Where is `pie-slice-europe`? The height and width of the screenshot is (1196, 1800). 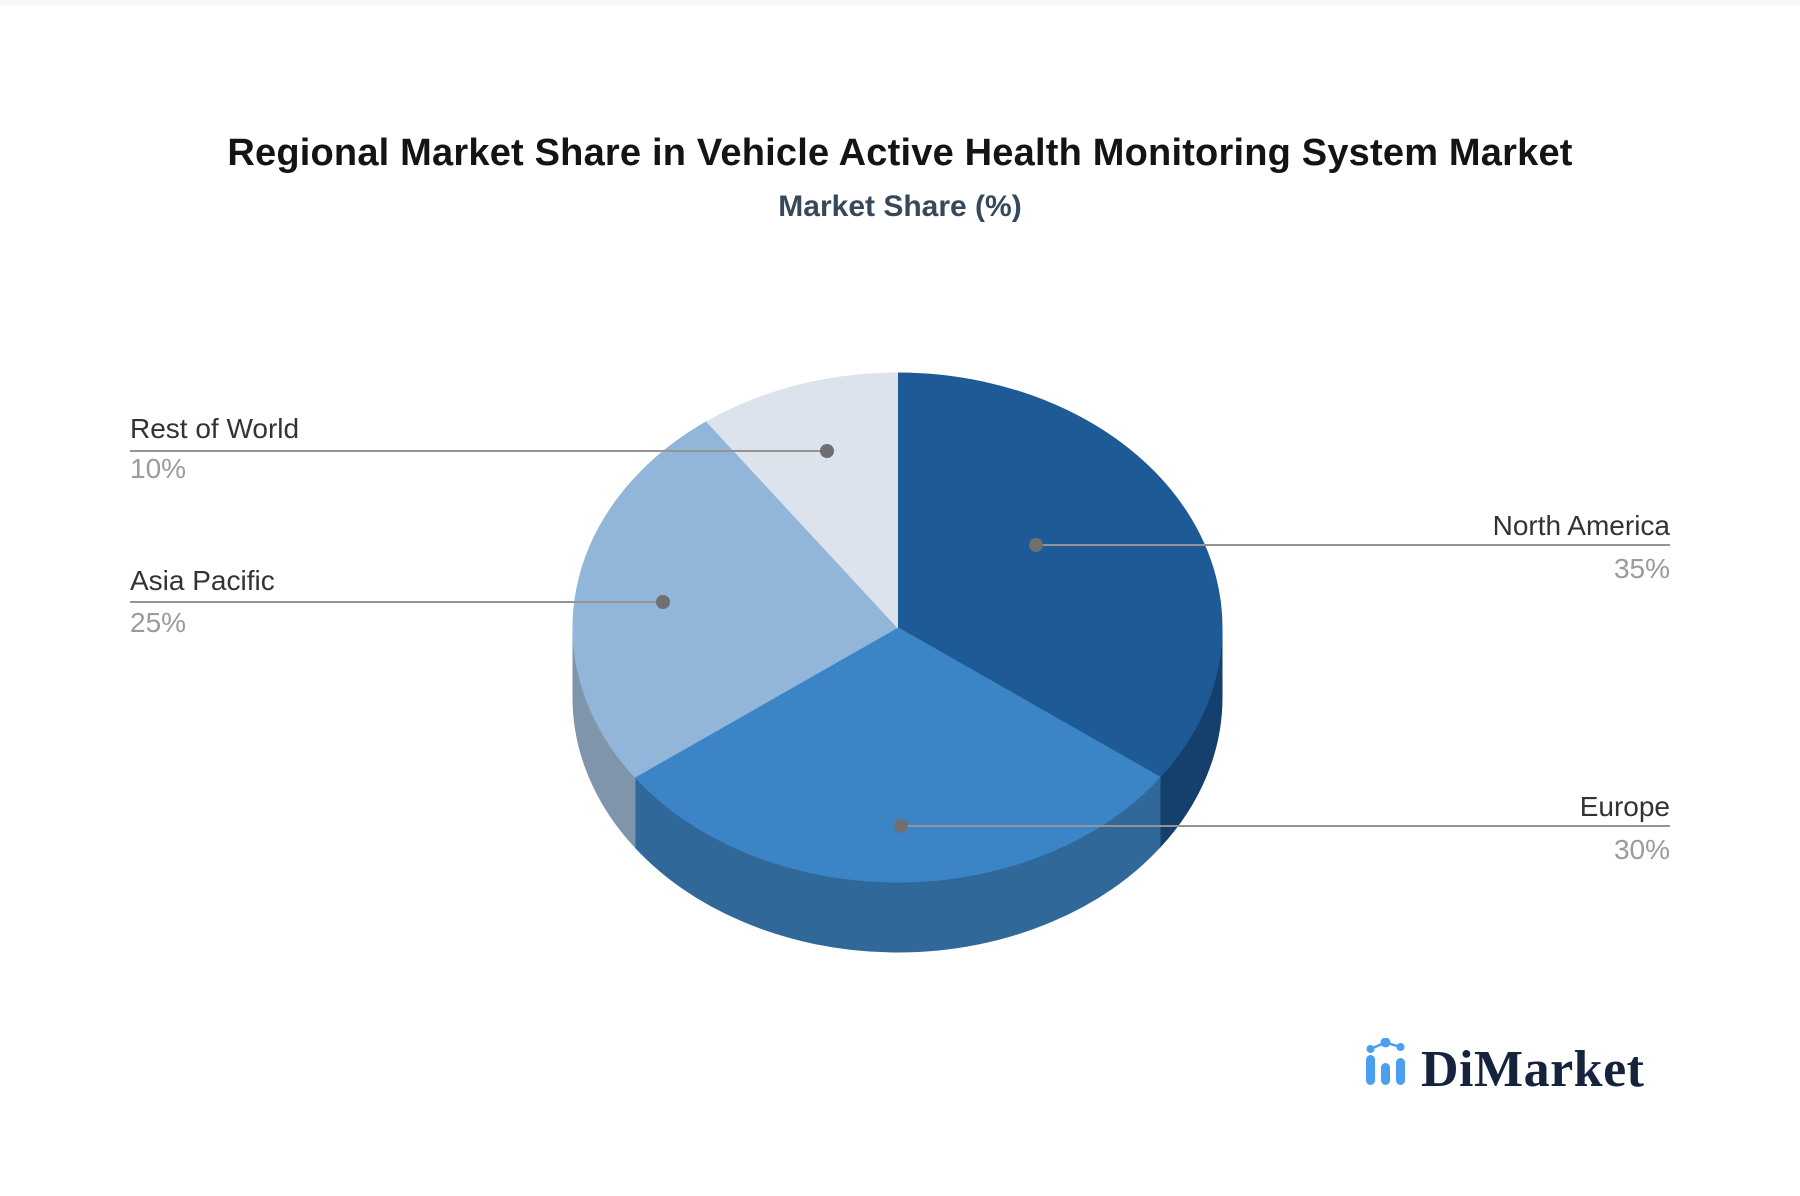 pie-slice-europe is located at coordinates (897, 754).